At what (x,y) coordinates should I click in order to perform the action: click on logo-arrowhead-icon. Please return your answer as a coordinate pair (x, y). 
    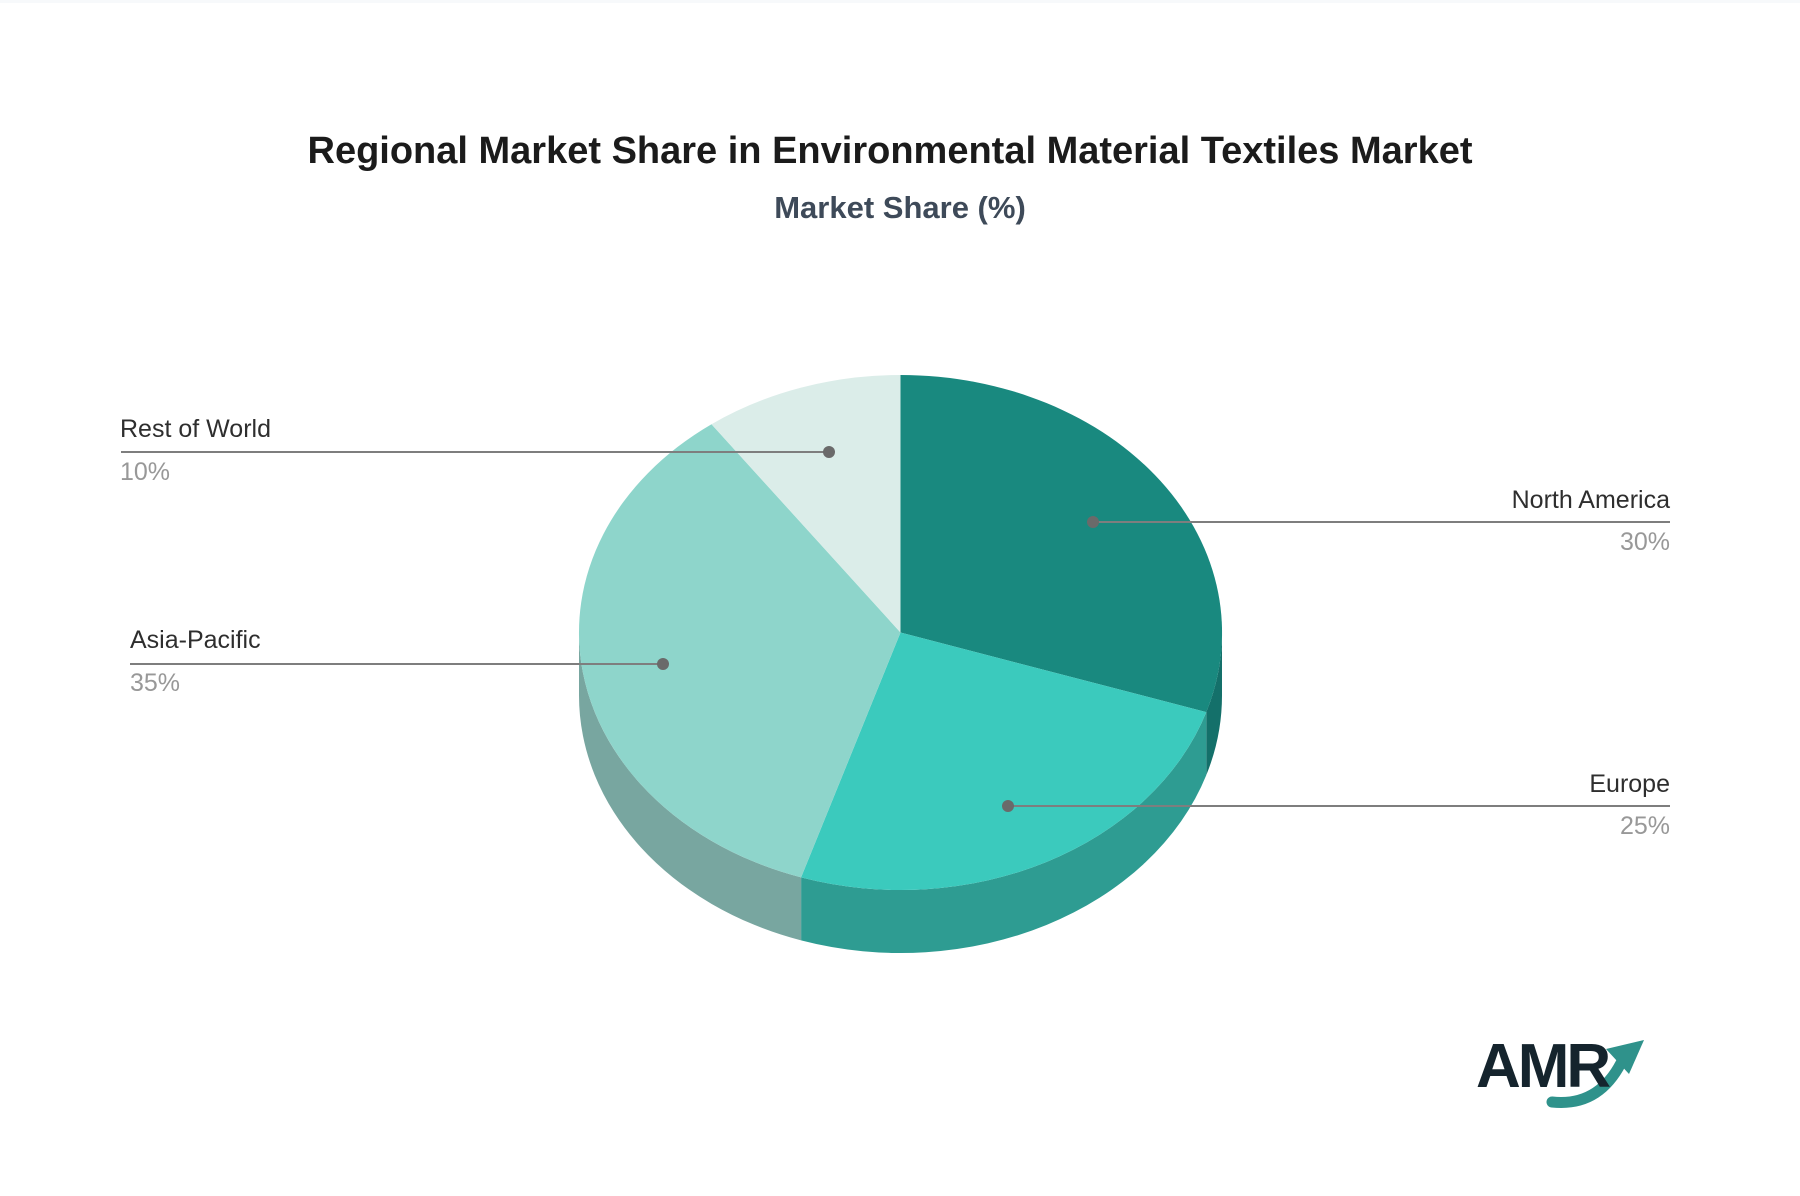
    Looking at the image, I should click on (1625, 1057).